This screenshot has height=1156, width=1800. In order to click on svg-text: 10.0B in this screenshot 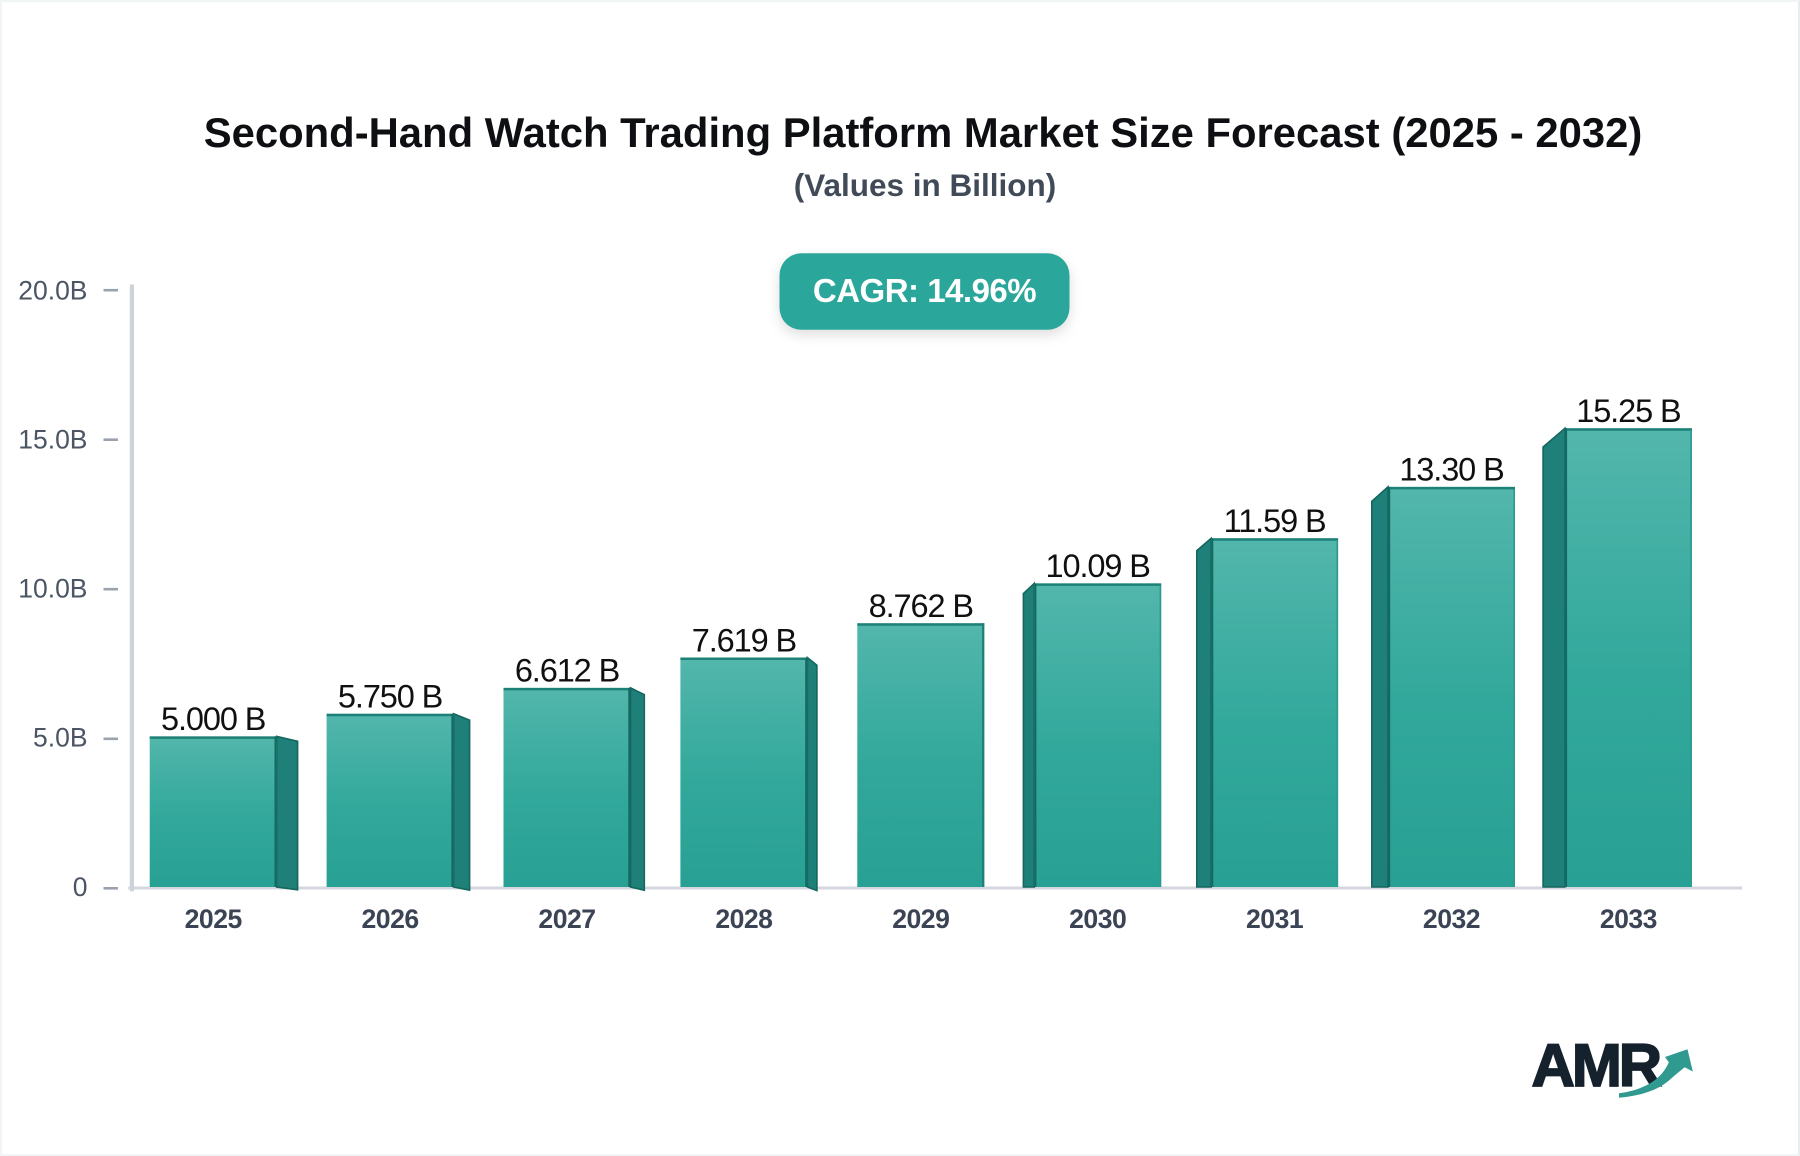, I will do `click(52, 589)`.